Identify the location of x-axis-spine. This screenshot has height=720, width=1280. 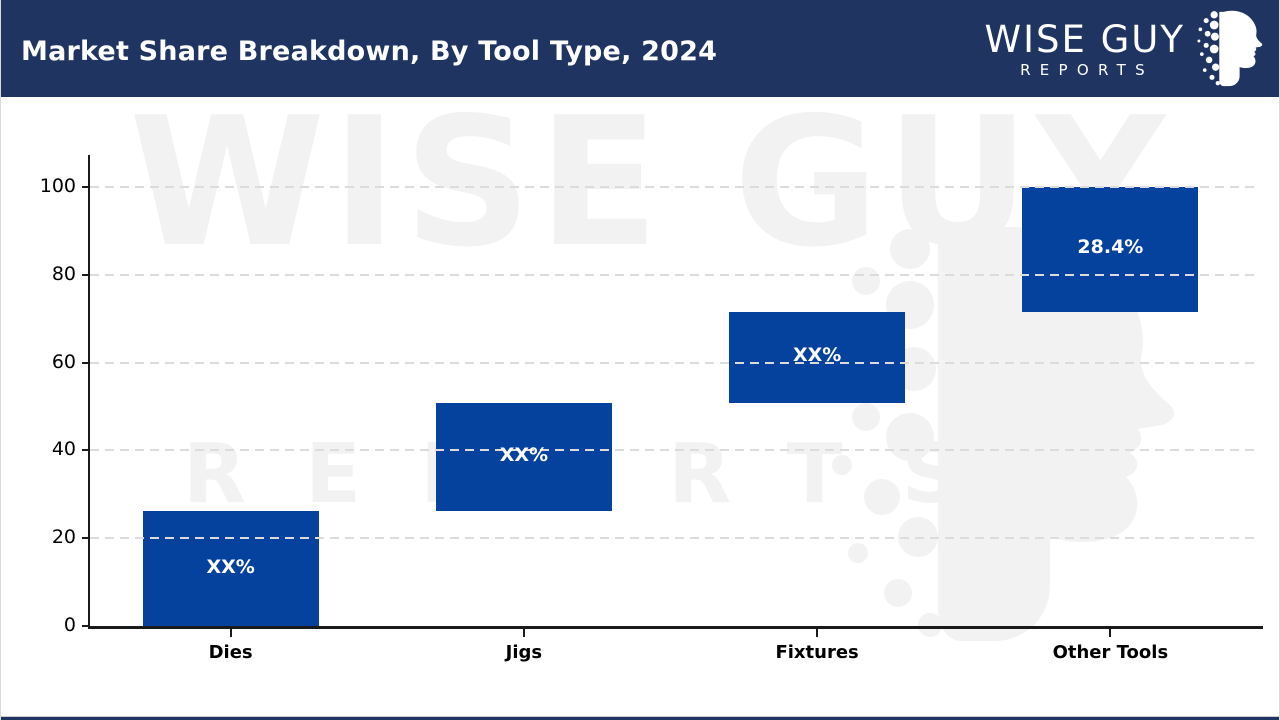
(675, 627).